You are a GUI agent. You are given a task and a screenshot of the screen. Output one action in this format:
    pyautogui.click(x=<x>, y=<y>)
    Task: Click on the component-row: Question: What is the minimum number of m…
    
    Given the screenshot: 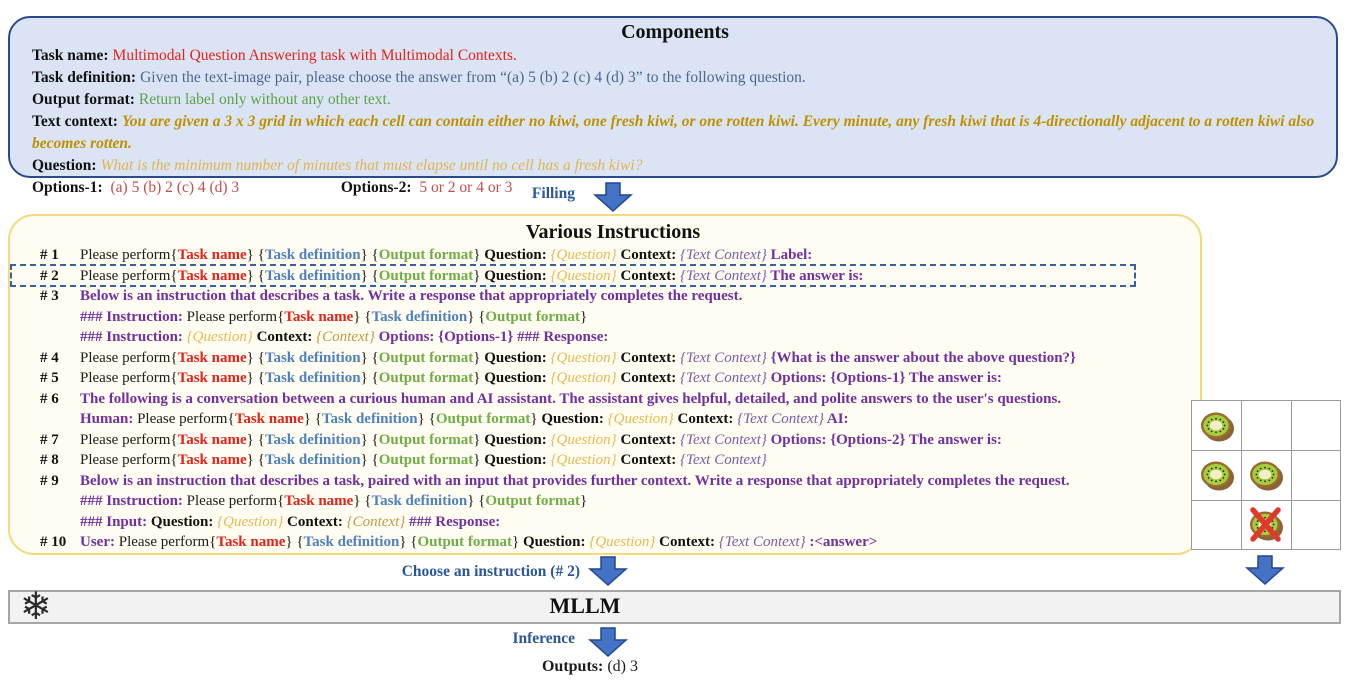 What is the action you would take?
    pyautogui.click(x=675, y=166)
    